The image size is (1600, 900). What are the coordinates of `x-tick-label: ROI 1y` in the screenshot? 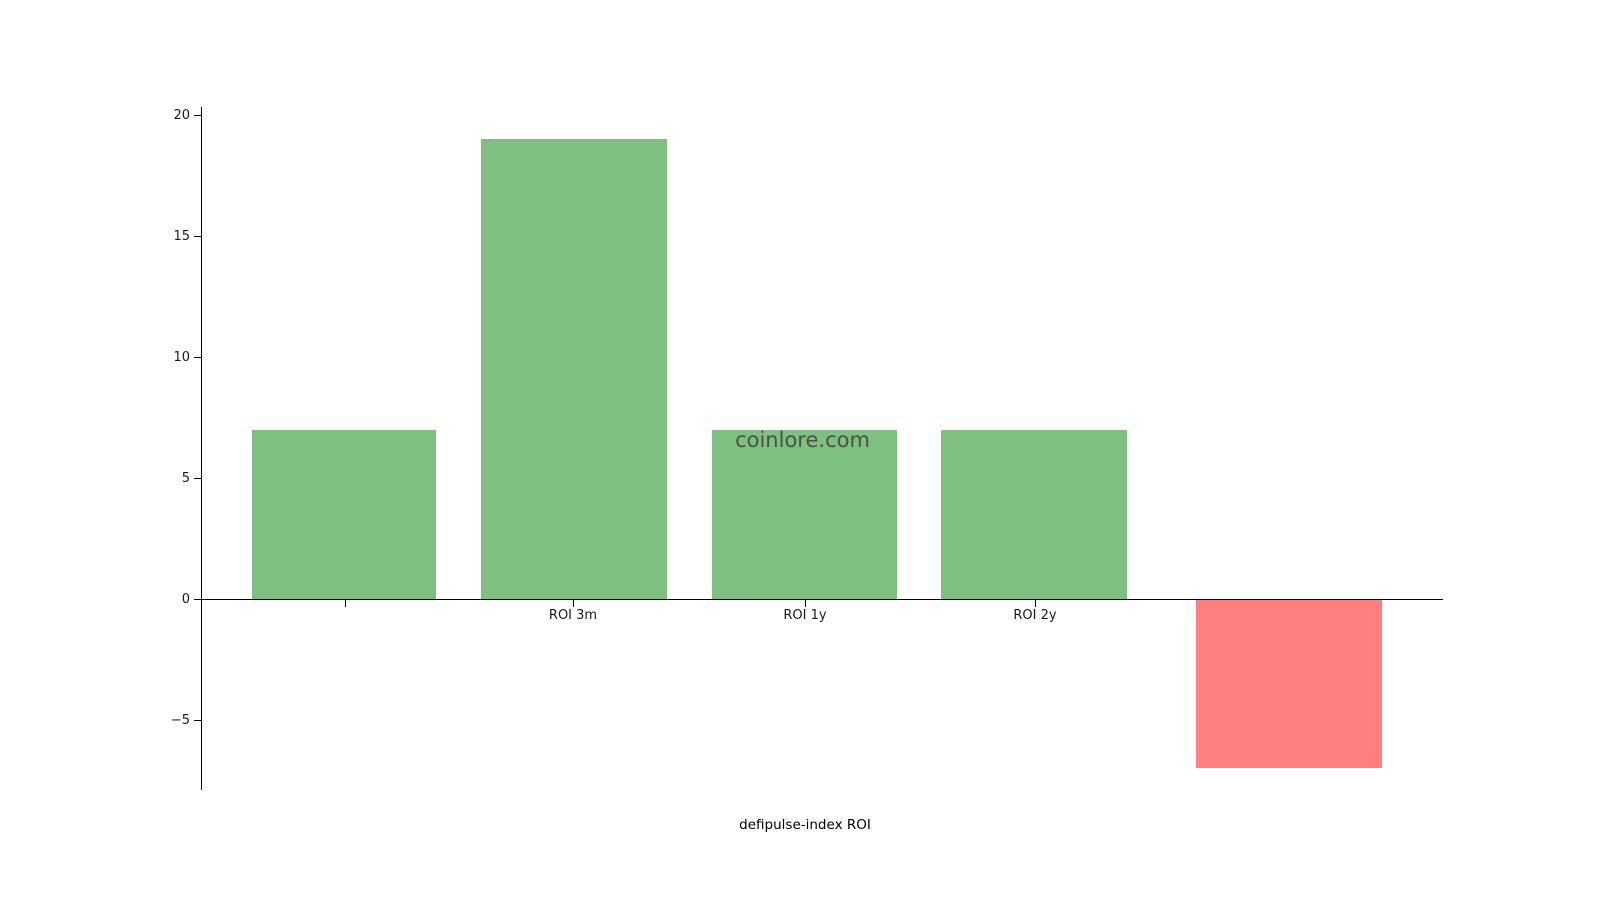 It's located at (805, 615).